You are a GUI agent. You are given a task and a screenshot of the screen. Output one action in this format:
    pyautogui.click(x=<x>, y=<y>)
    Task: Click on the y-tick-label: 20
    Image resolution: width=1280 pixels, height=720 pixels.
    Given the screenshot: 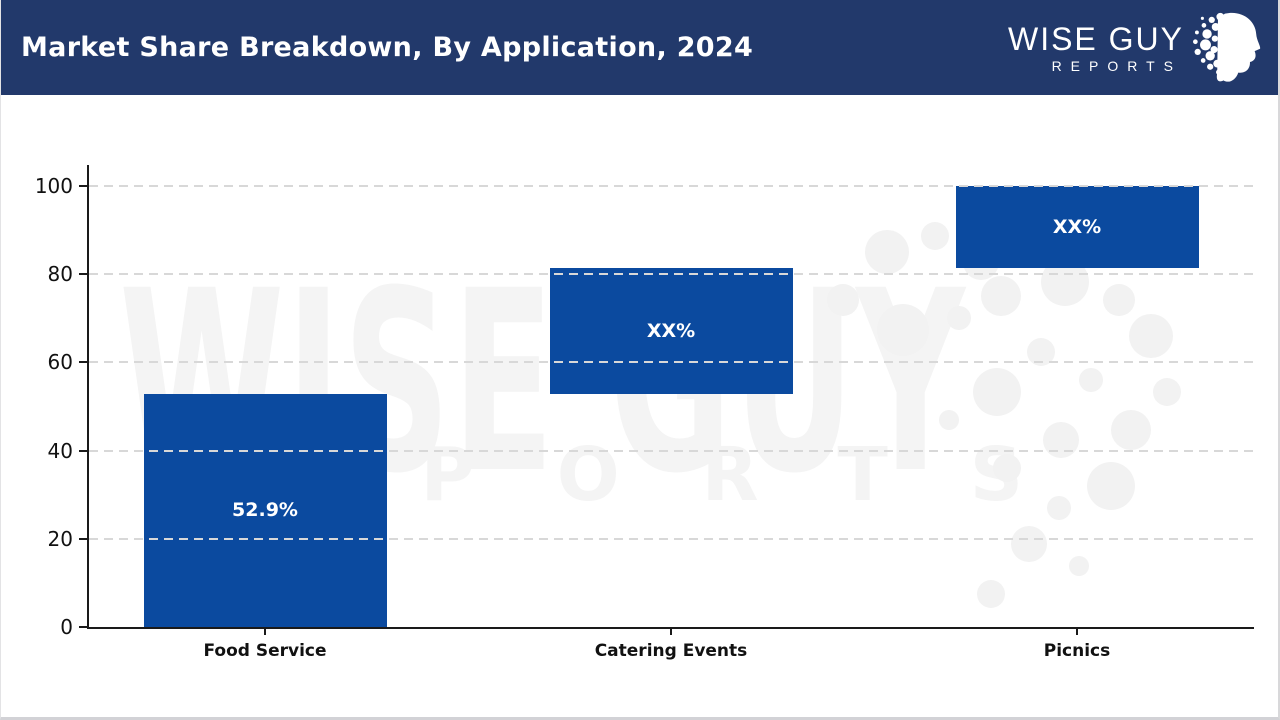 What is the action you would take?
    pyautogui.click(x=60, y=538)
    